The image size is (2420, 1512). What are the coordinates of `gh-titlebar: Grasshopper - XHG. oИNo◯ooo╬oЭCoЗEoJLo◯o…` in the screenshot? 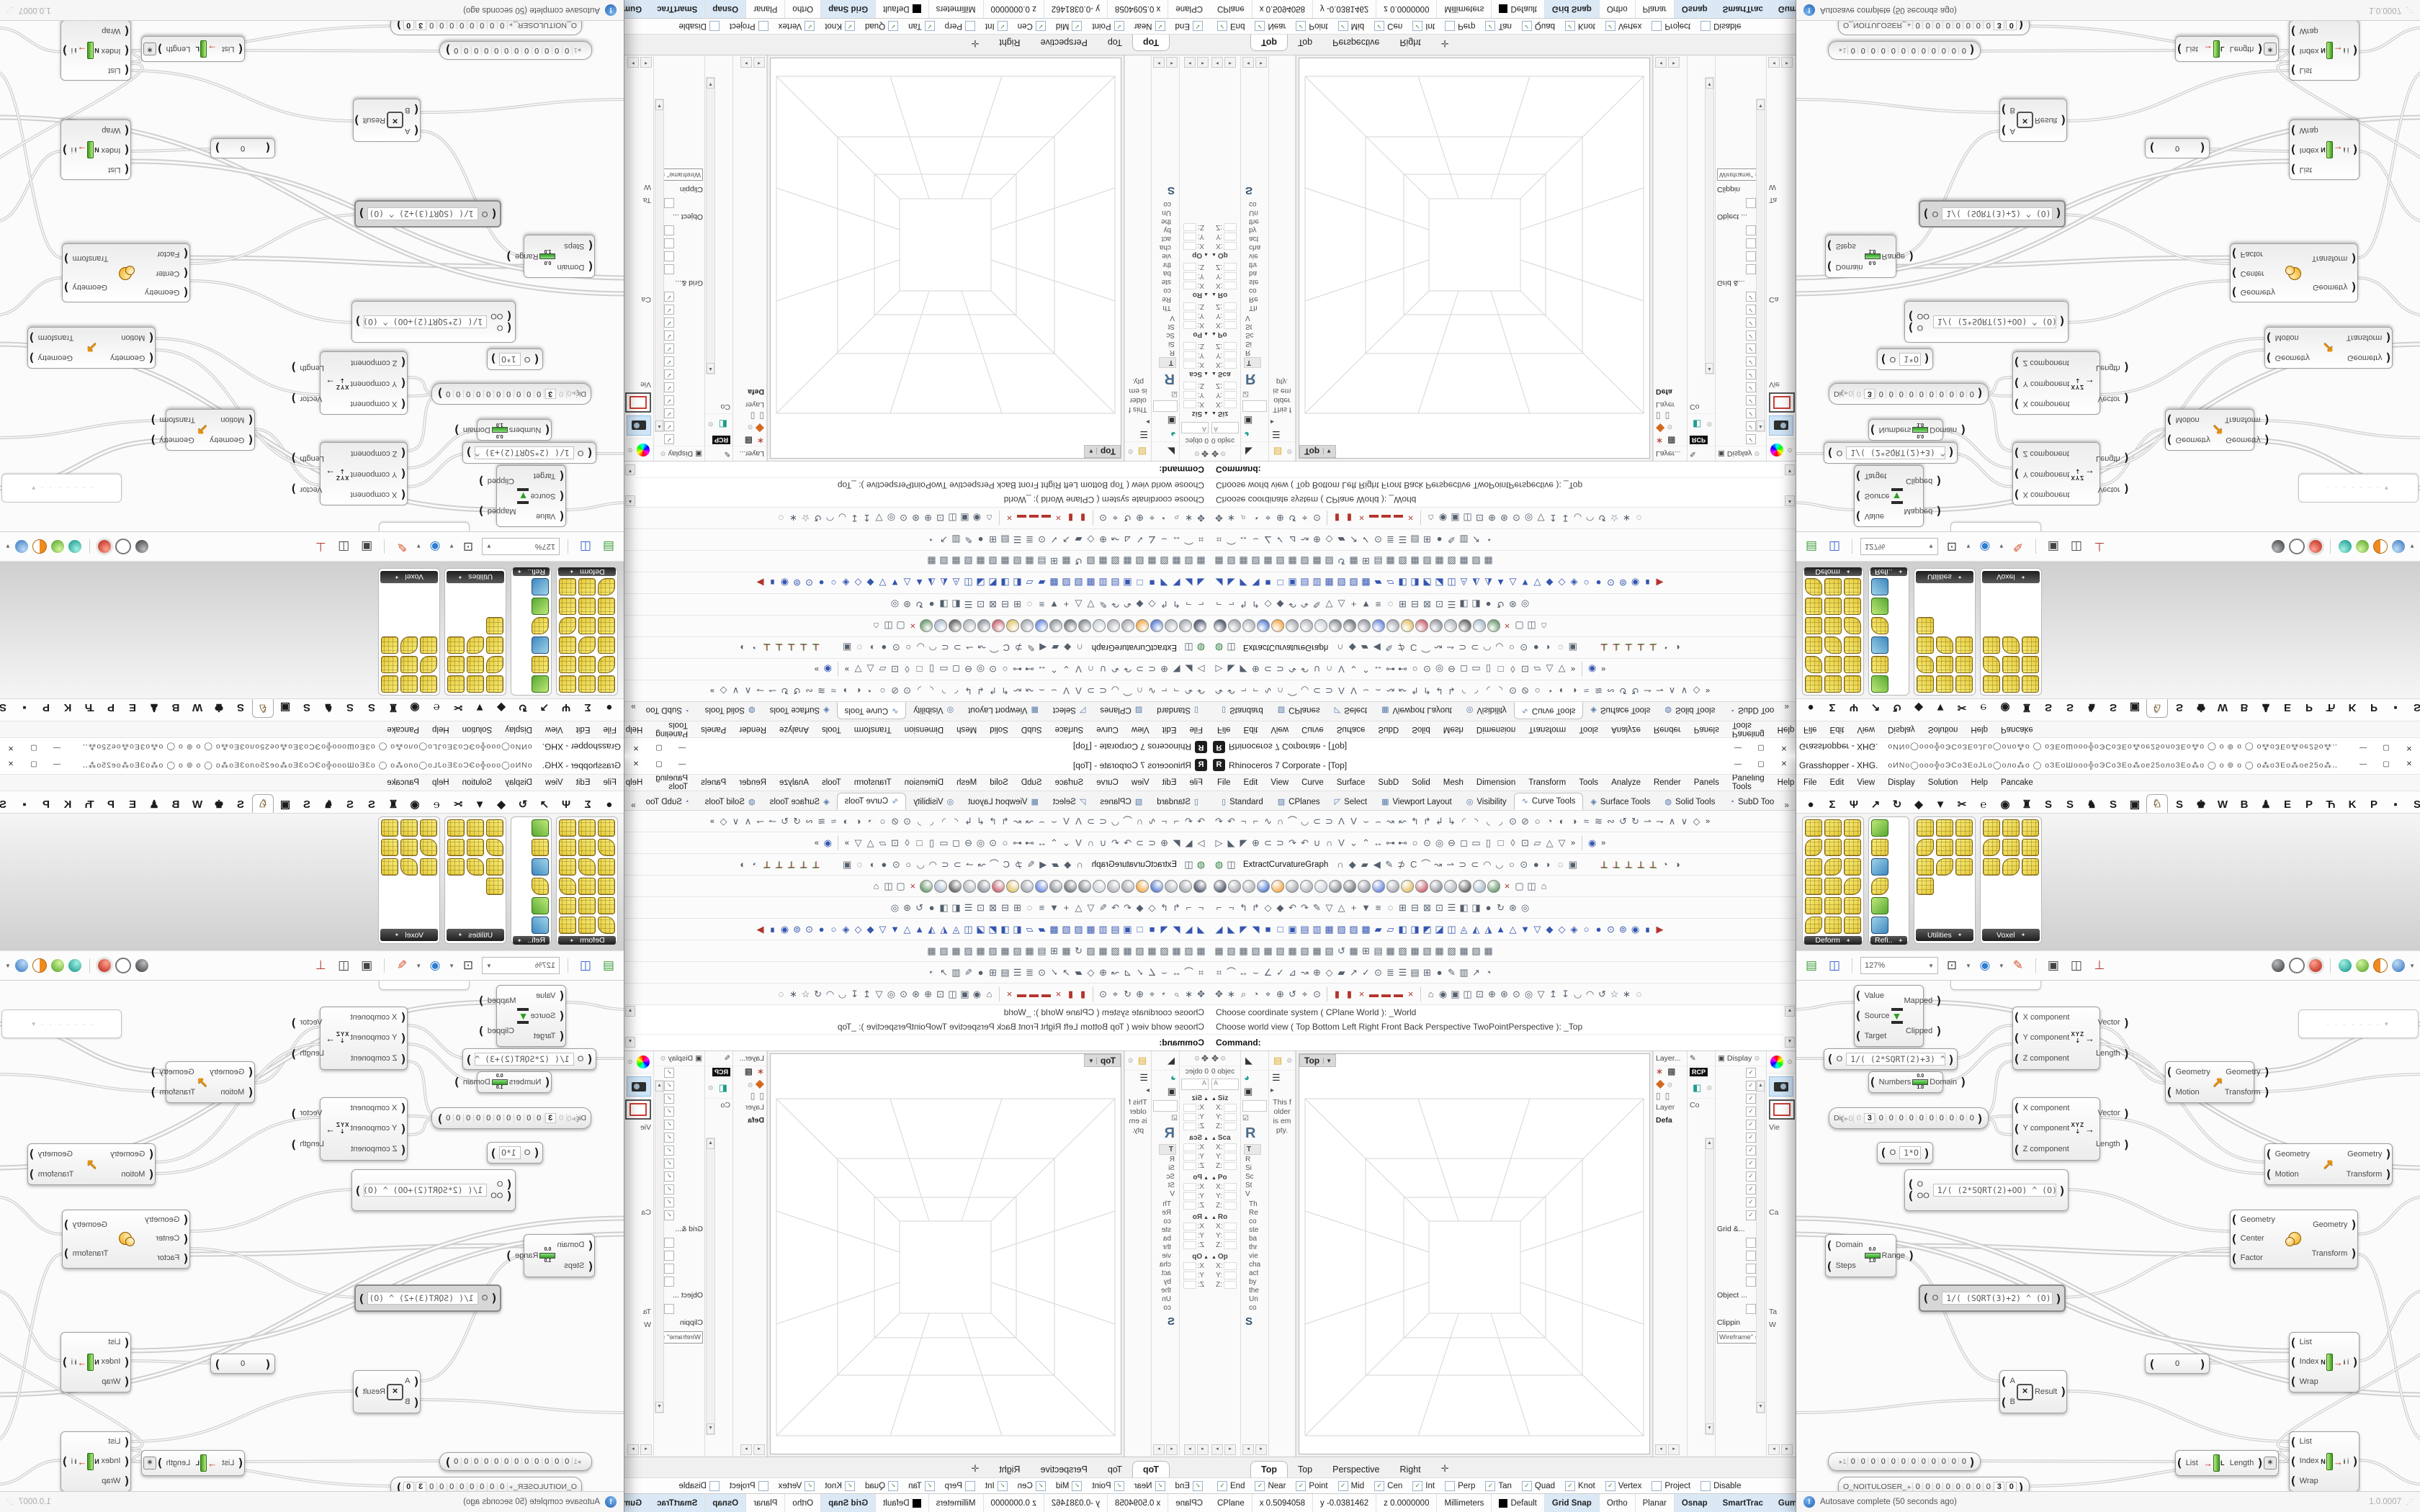 It's located at (2108, 765).